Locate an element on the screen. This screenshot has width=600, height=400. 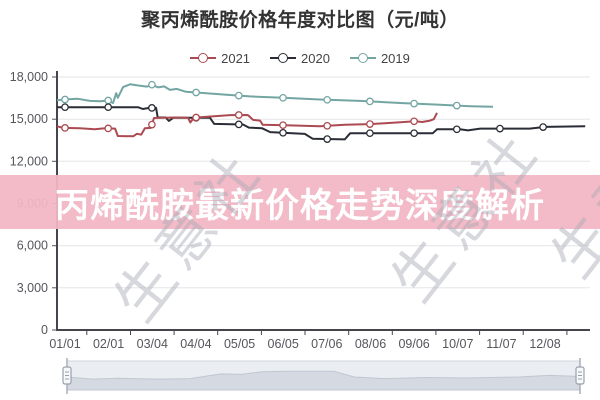
x-axis-label: 06/05 is located at coordinates (283, 344).